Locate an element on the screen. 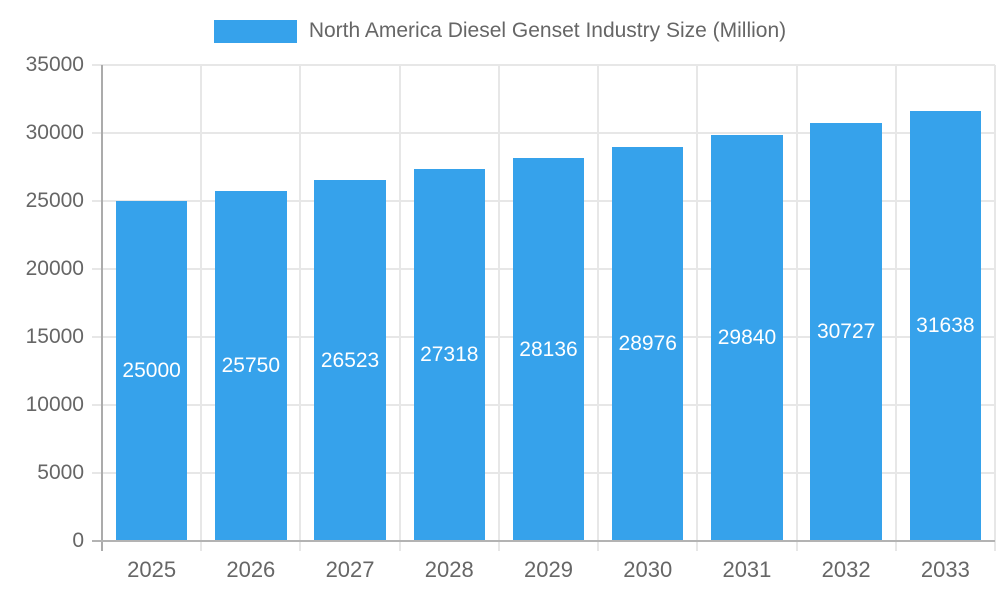 Image resolution: width=1000 pixels, height=600 pixels. bar-value-label: 31638 is located at coordinates (945, 325).